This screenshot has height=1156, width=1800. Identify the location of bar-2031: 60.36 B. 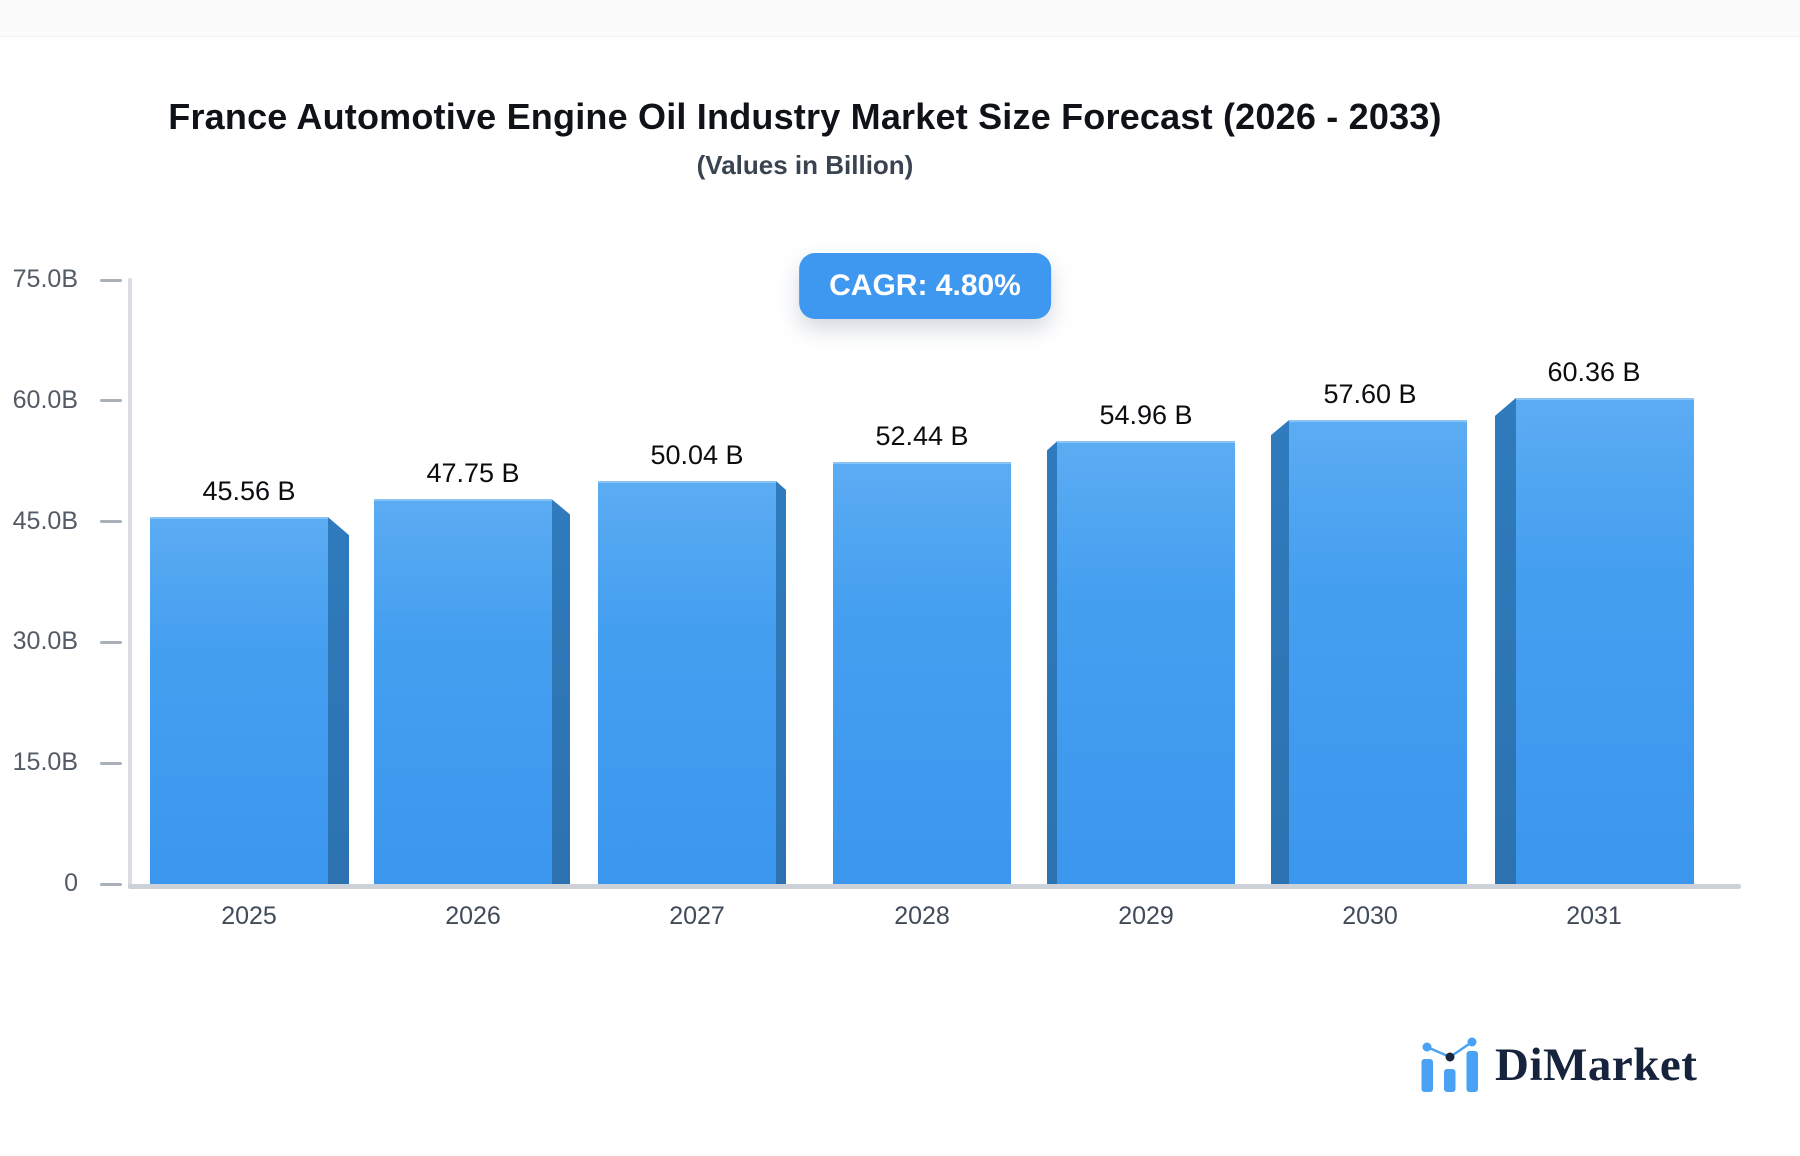
(1594, 620).